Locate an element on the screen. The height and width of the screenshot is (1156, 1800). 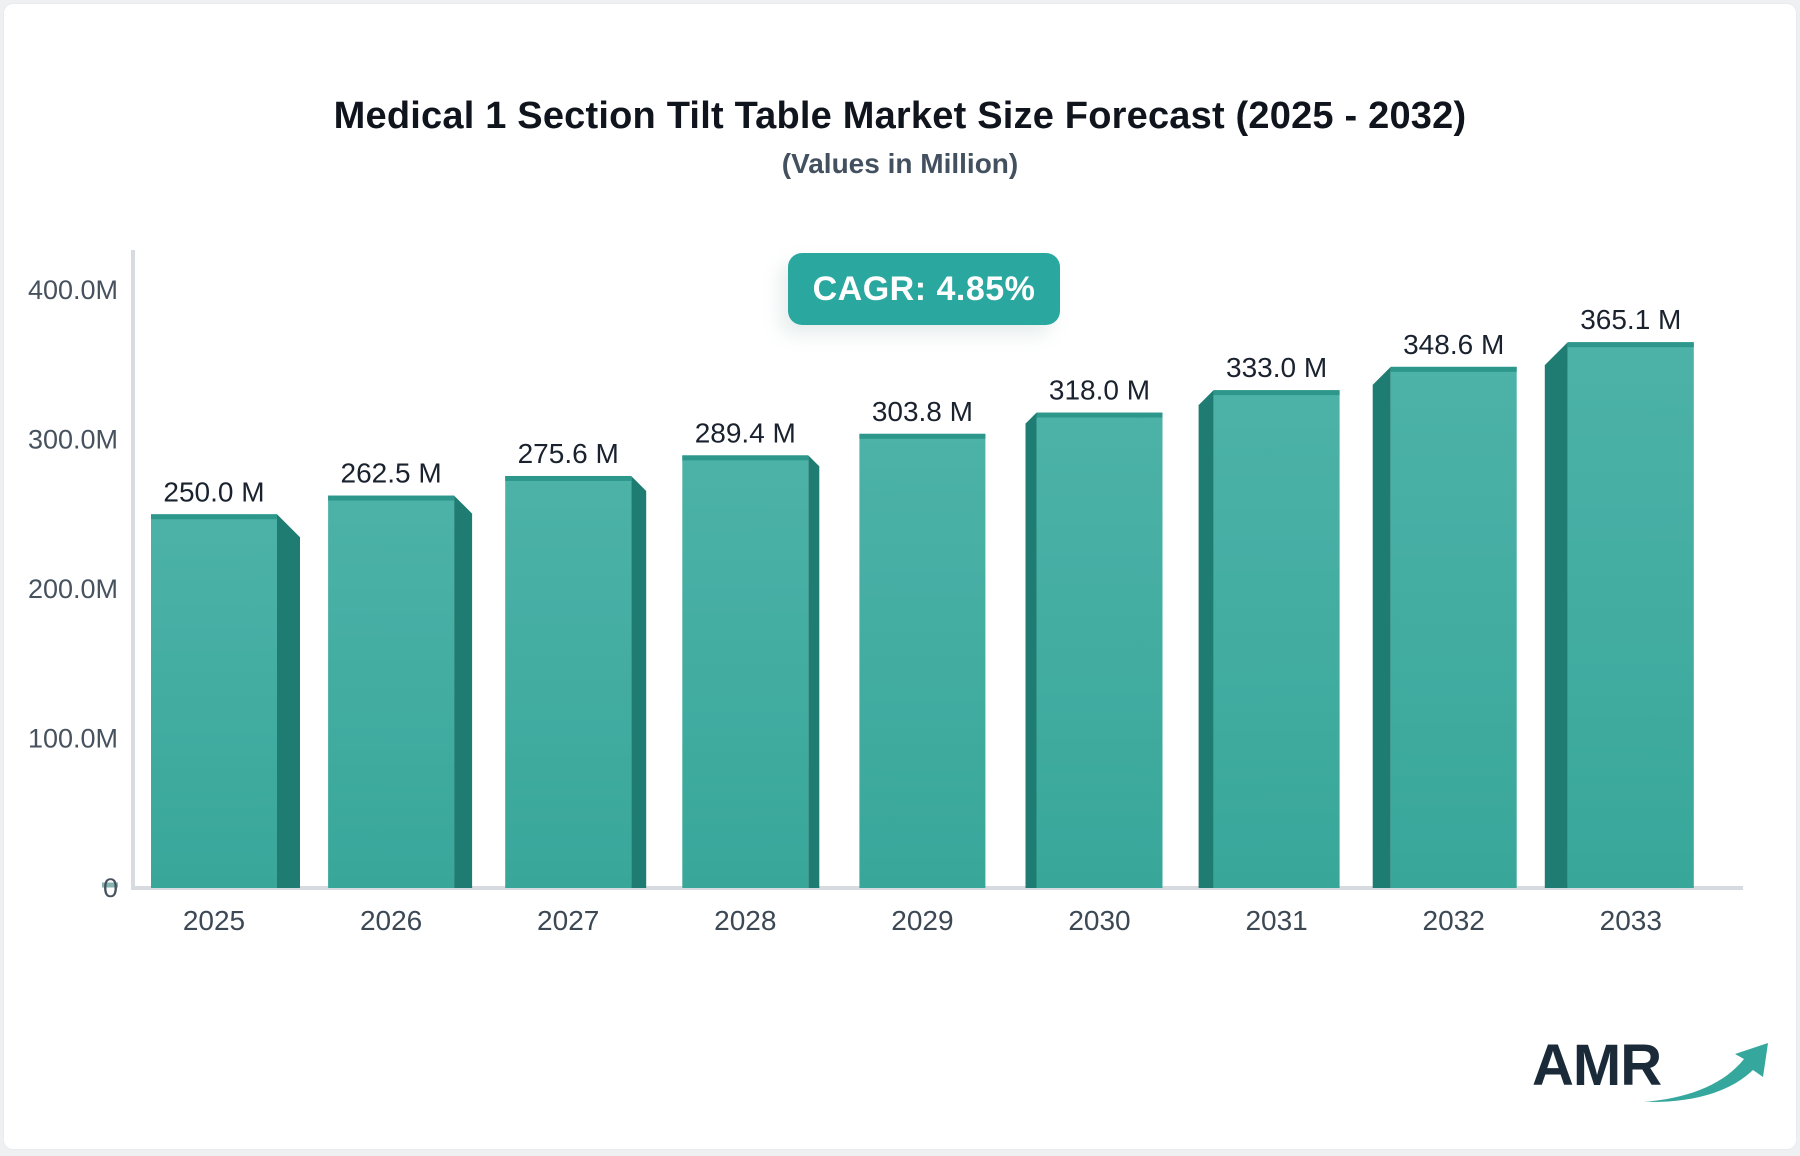
chart-subtitle: (Values in Million) is located at coordinates (900, 163).